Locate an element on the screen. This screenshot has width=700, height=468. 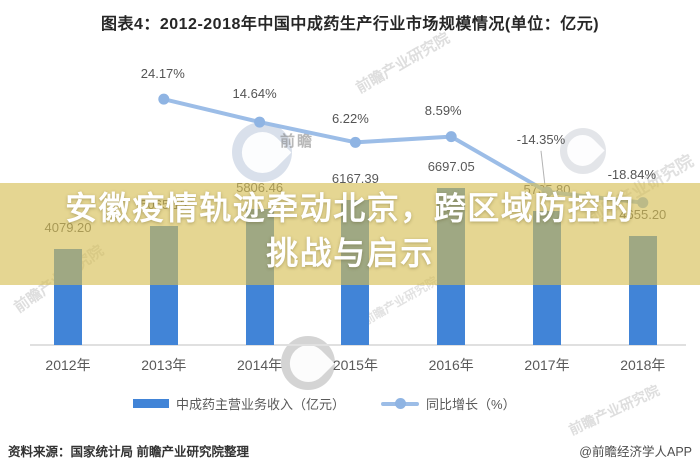
bar-value-label: 6697.05 is located at coordinates (451, 166).